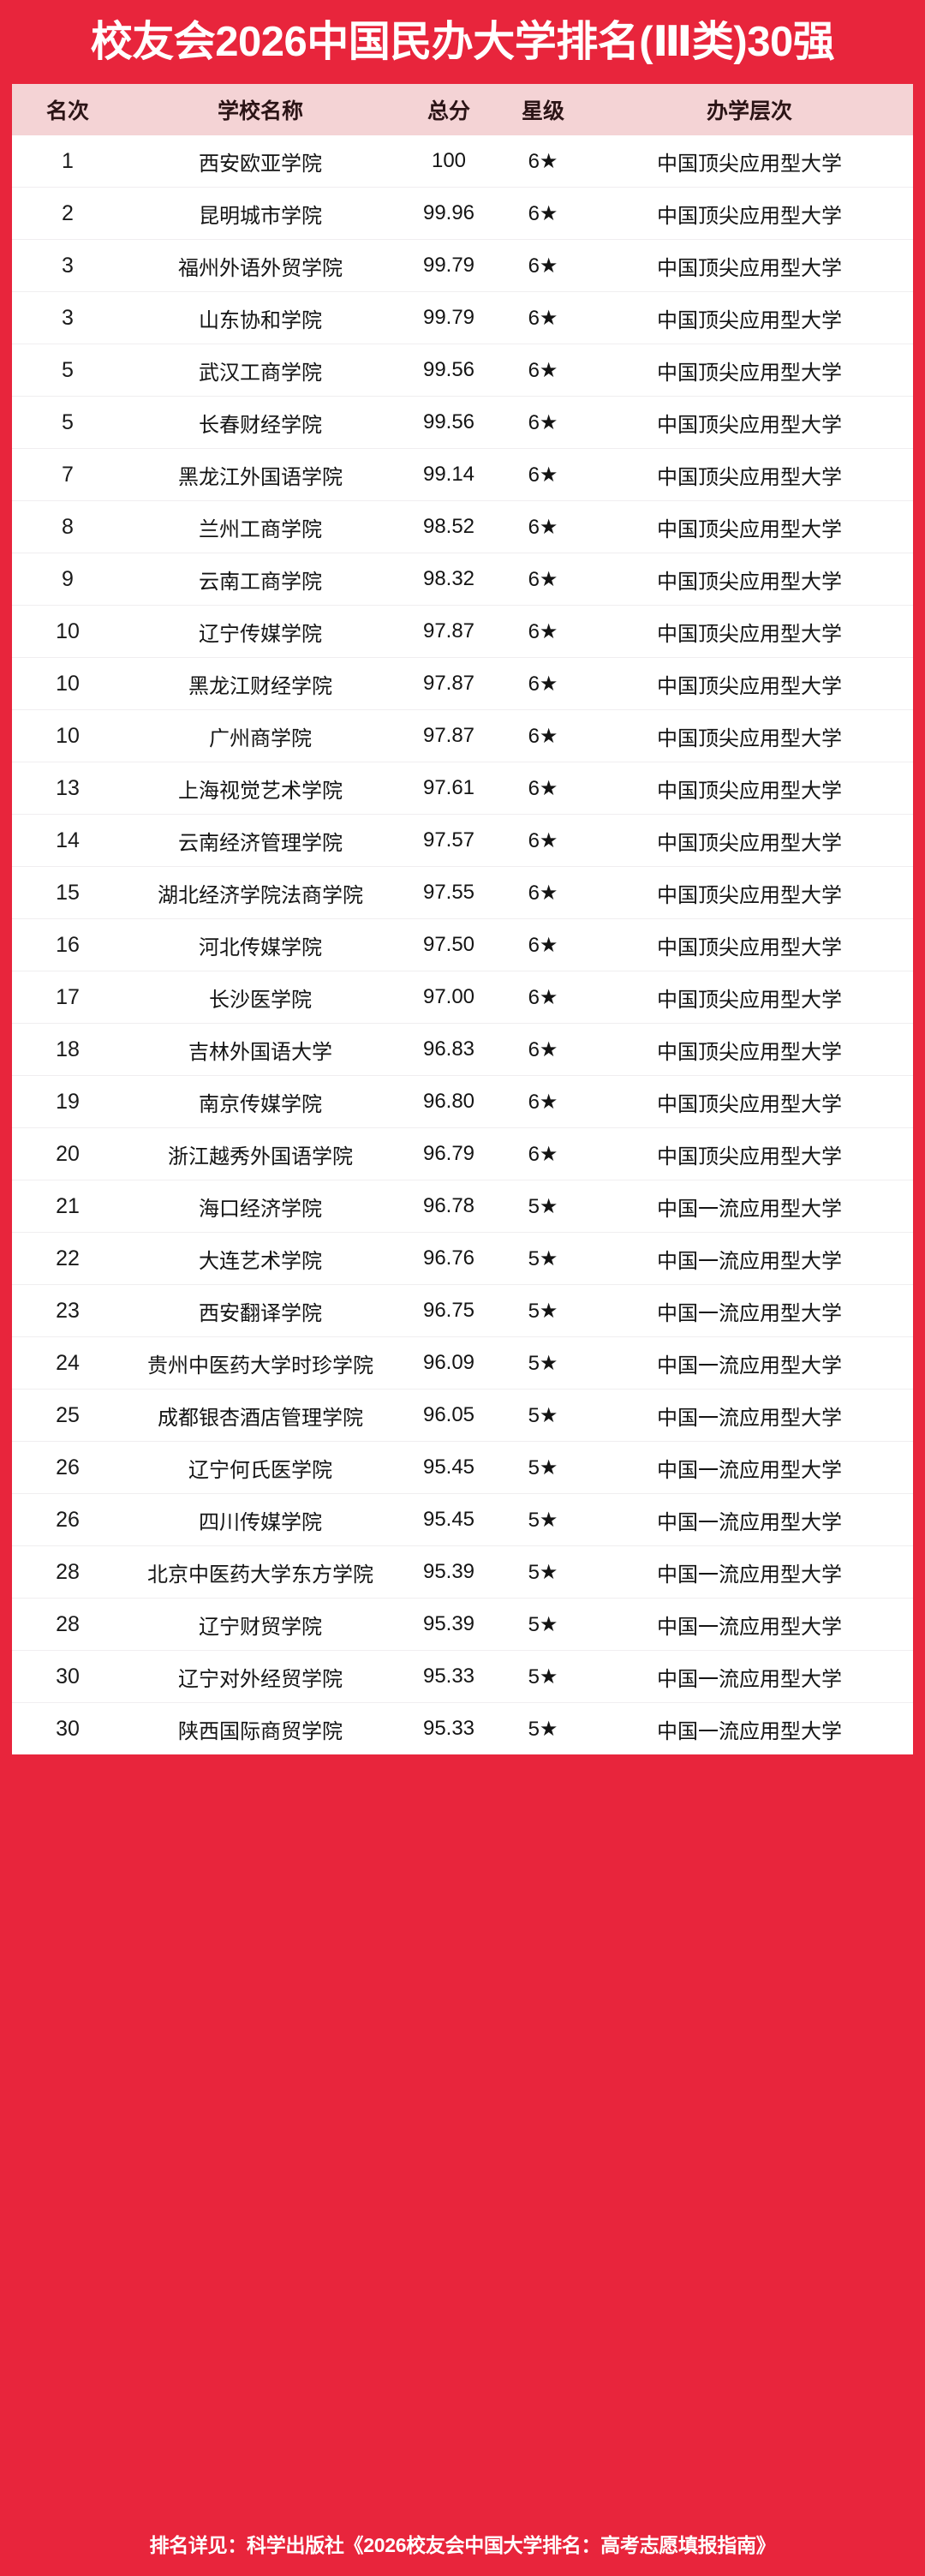 This screenshot has height=2576, width=925. I want to click on table-row: 30 陕西国际商贸学院 95.33 5★ 中国一流应用型大学, so click(462, 1729).